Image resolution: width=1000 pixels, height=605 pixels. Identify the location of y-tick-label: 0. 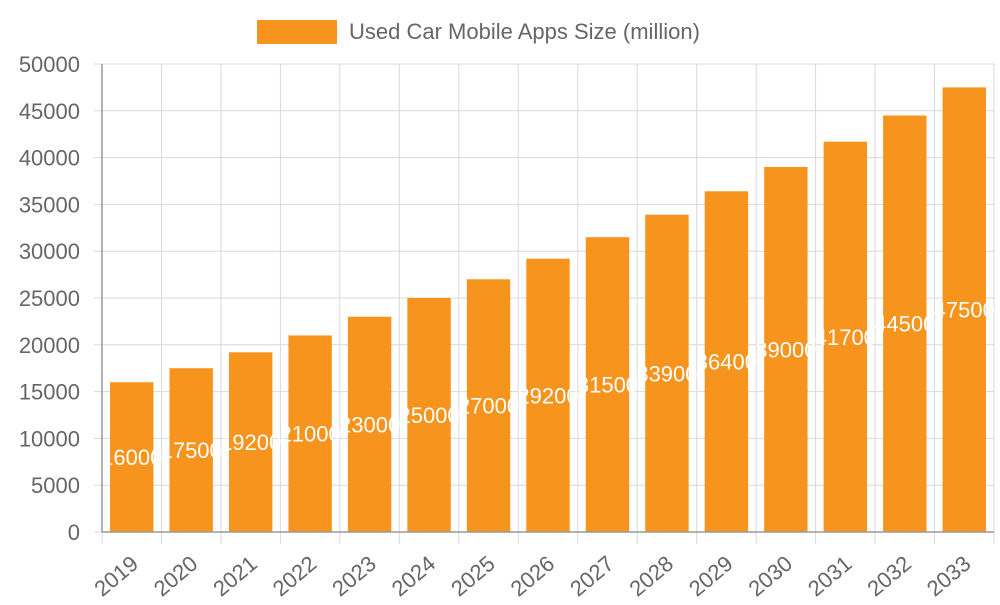
(74, 532).